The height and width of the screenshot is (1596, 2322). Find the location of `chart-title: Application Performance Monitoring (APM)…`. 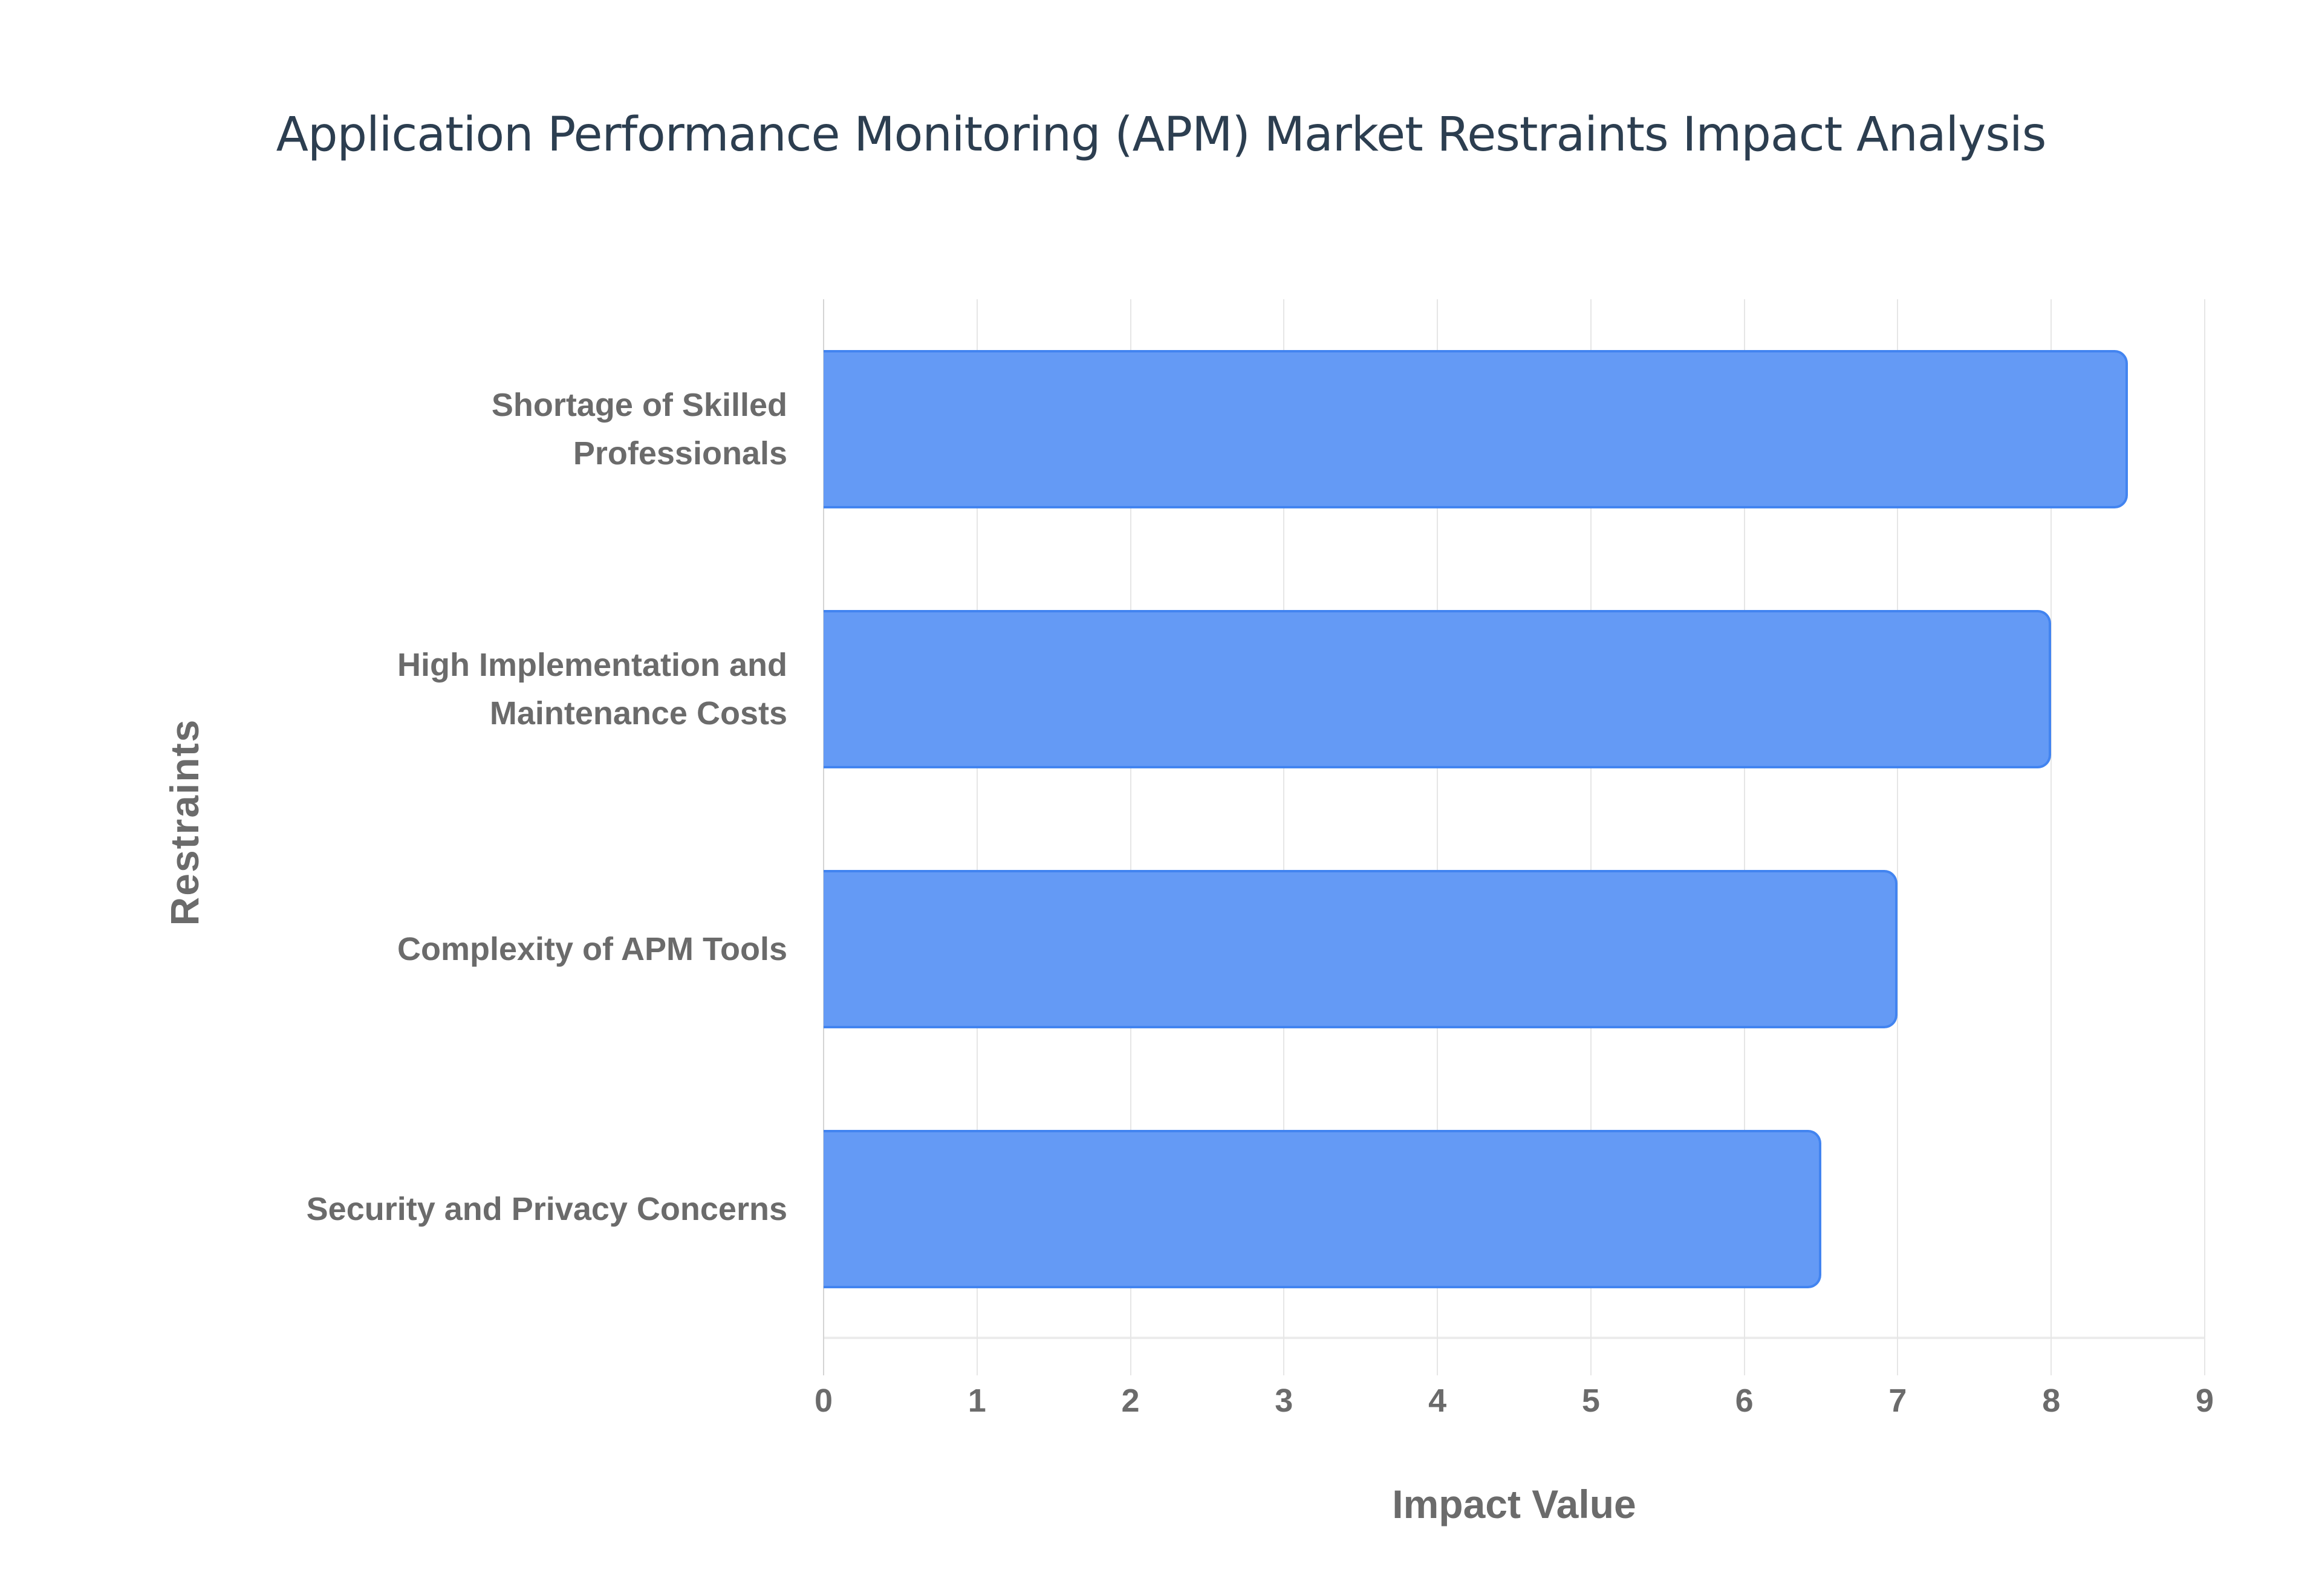

chart-title: Application Performance Monitoring (APM)… is located at coordinates (1161, 135).